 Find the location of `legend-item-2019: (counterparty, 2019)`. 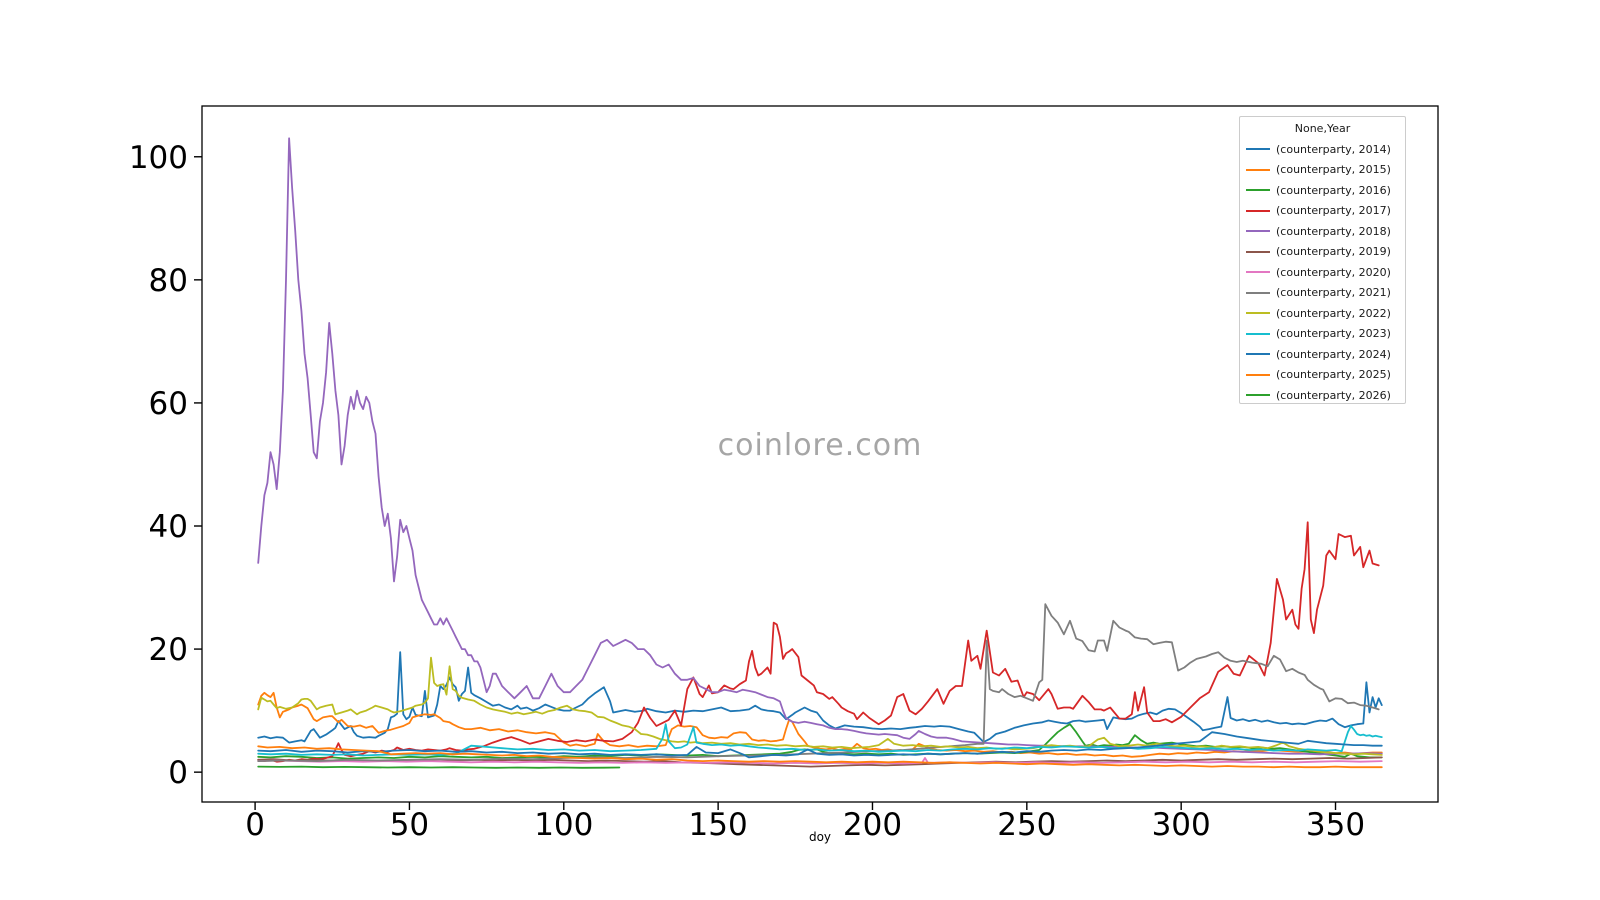

legend-item-2019: (counterparty, 2019) is located at coordinates (1322, 252).